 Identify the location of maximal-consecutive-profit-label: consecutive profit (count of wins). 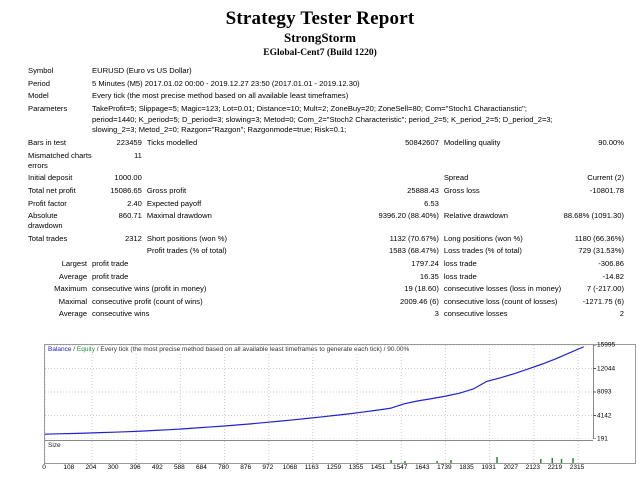
(147, 301).